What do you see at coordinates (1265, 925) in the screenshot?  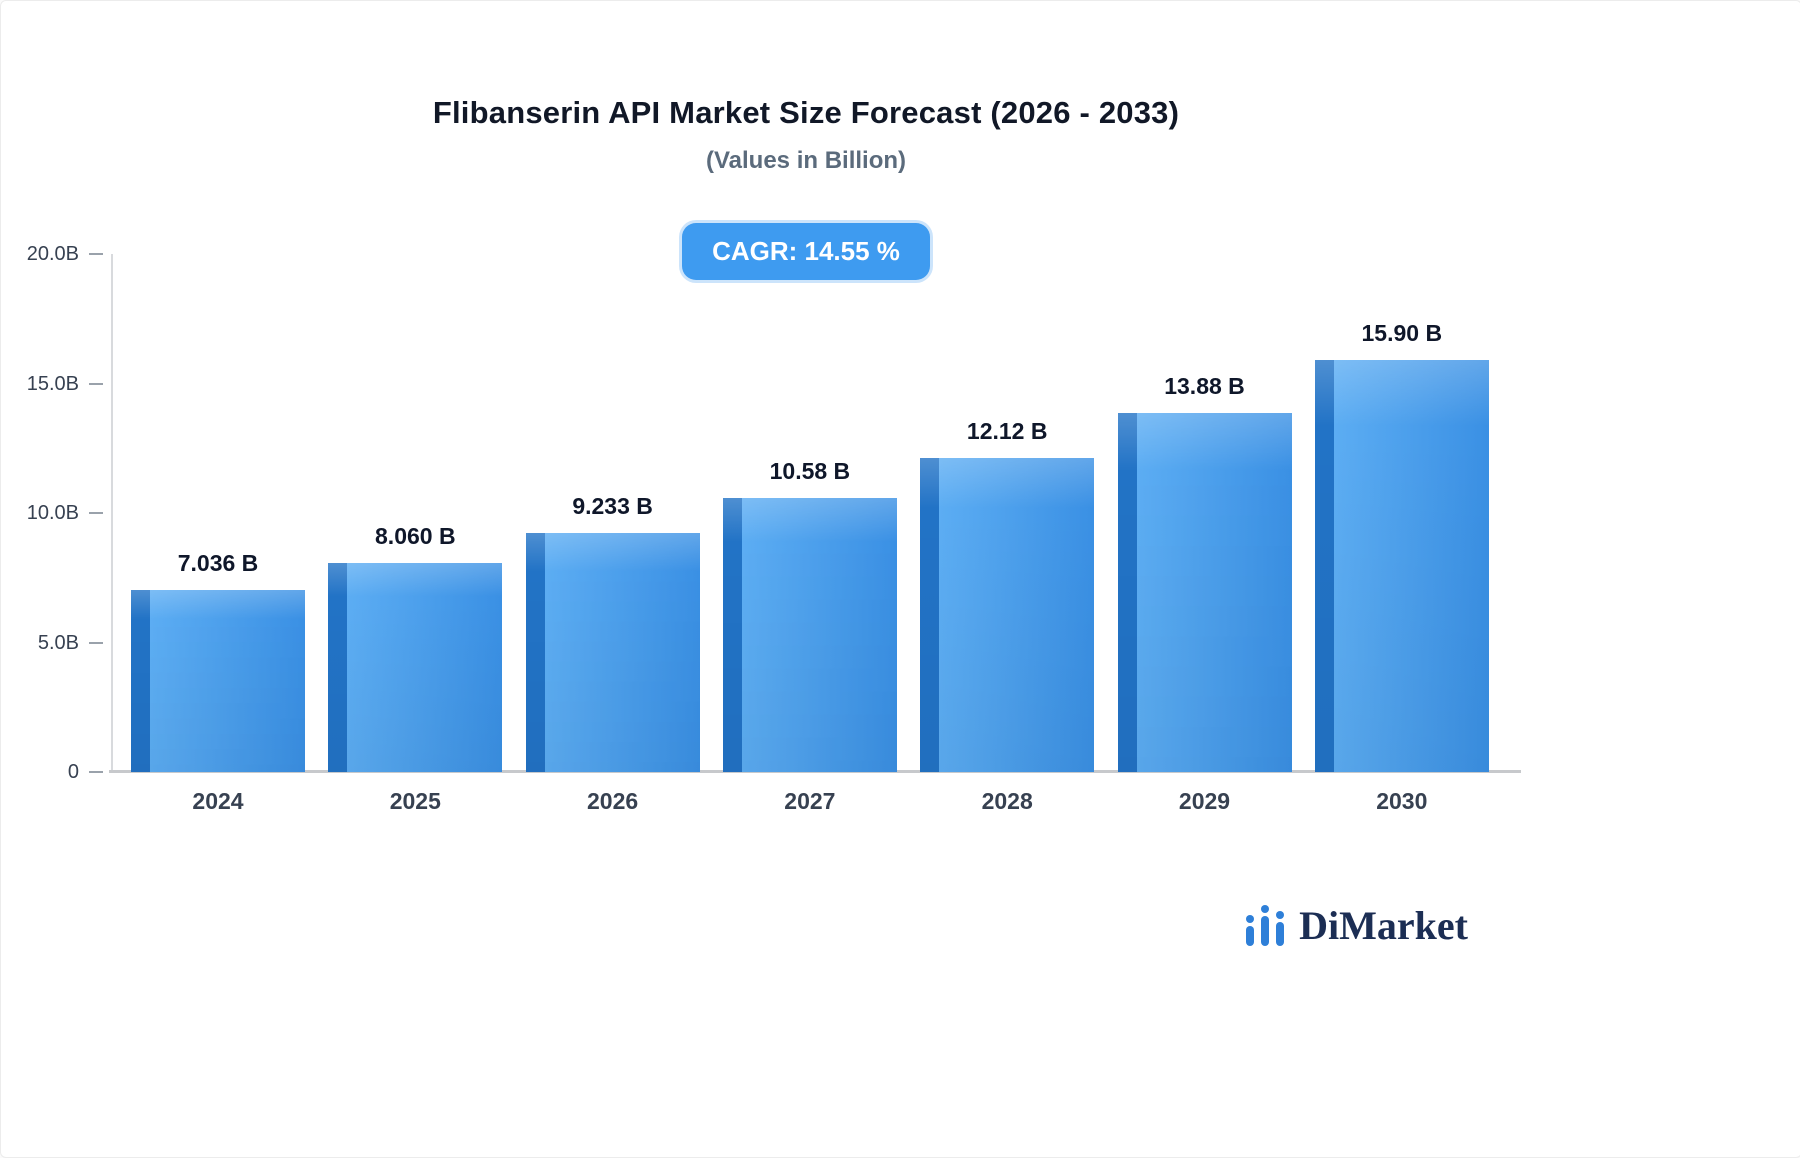 I see `brand-icon` at bounding box center [1265, 925].